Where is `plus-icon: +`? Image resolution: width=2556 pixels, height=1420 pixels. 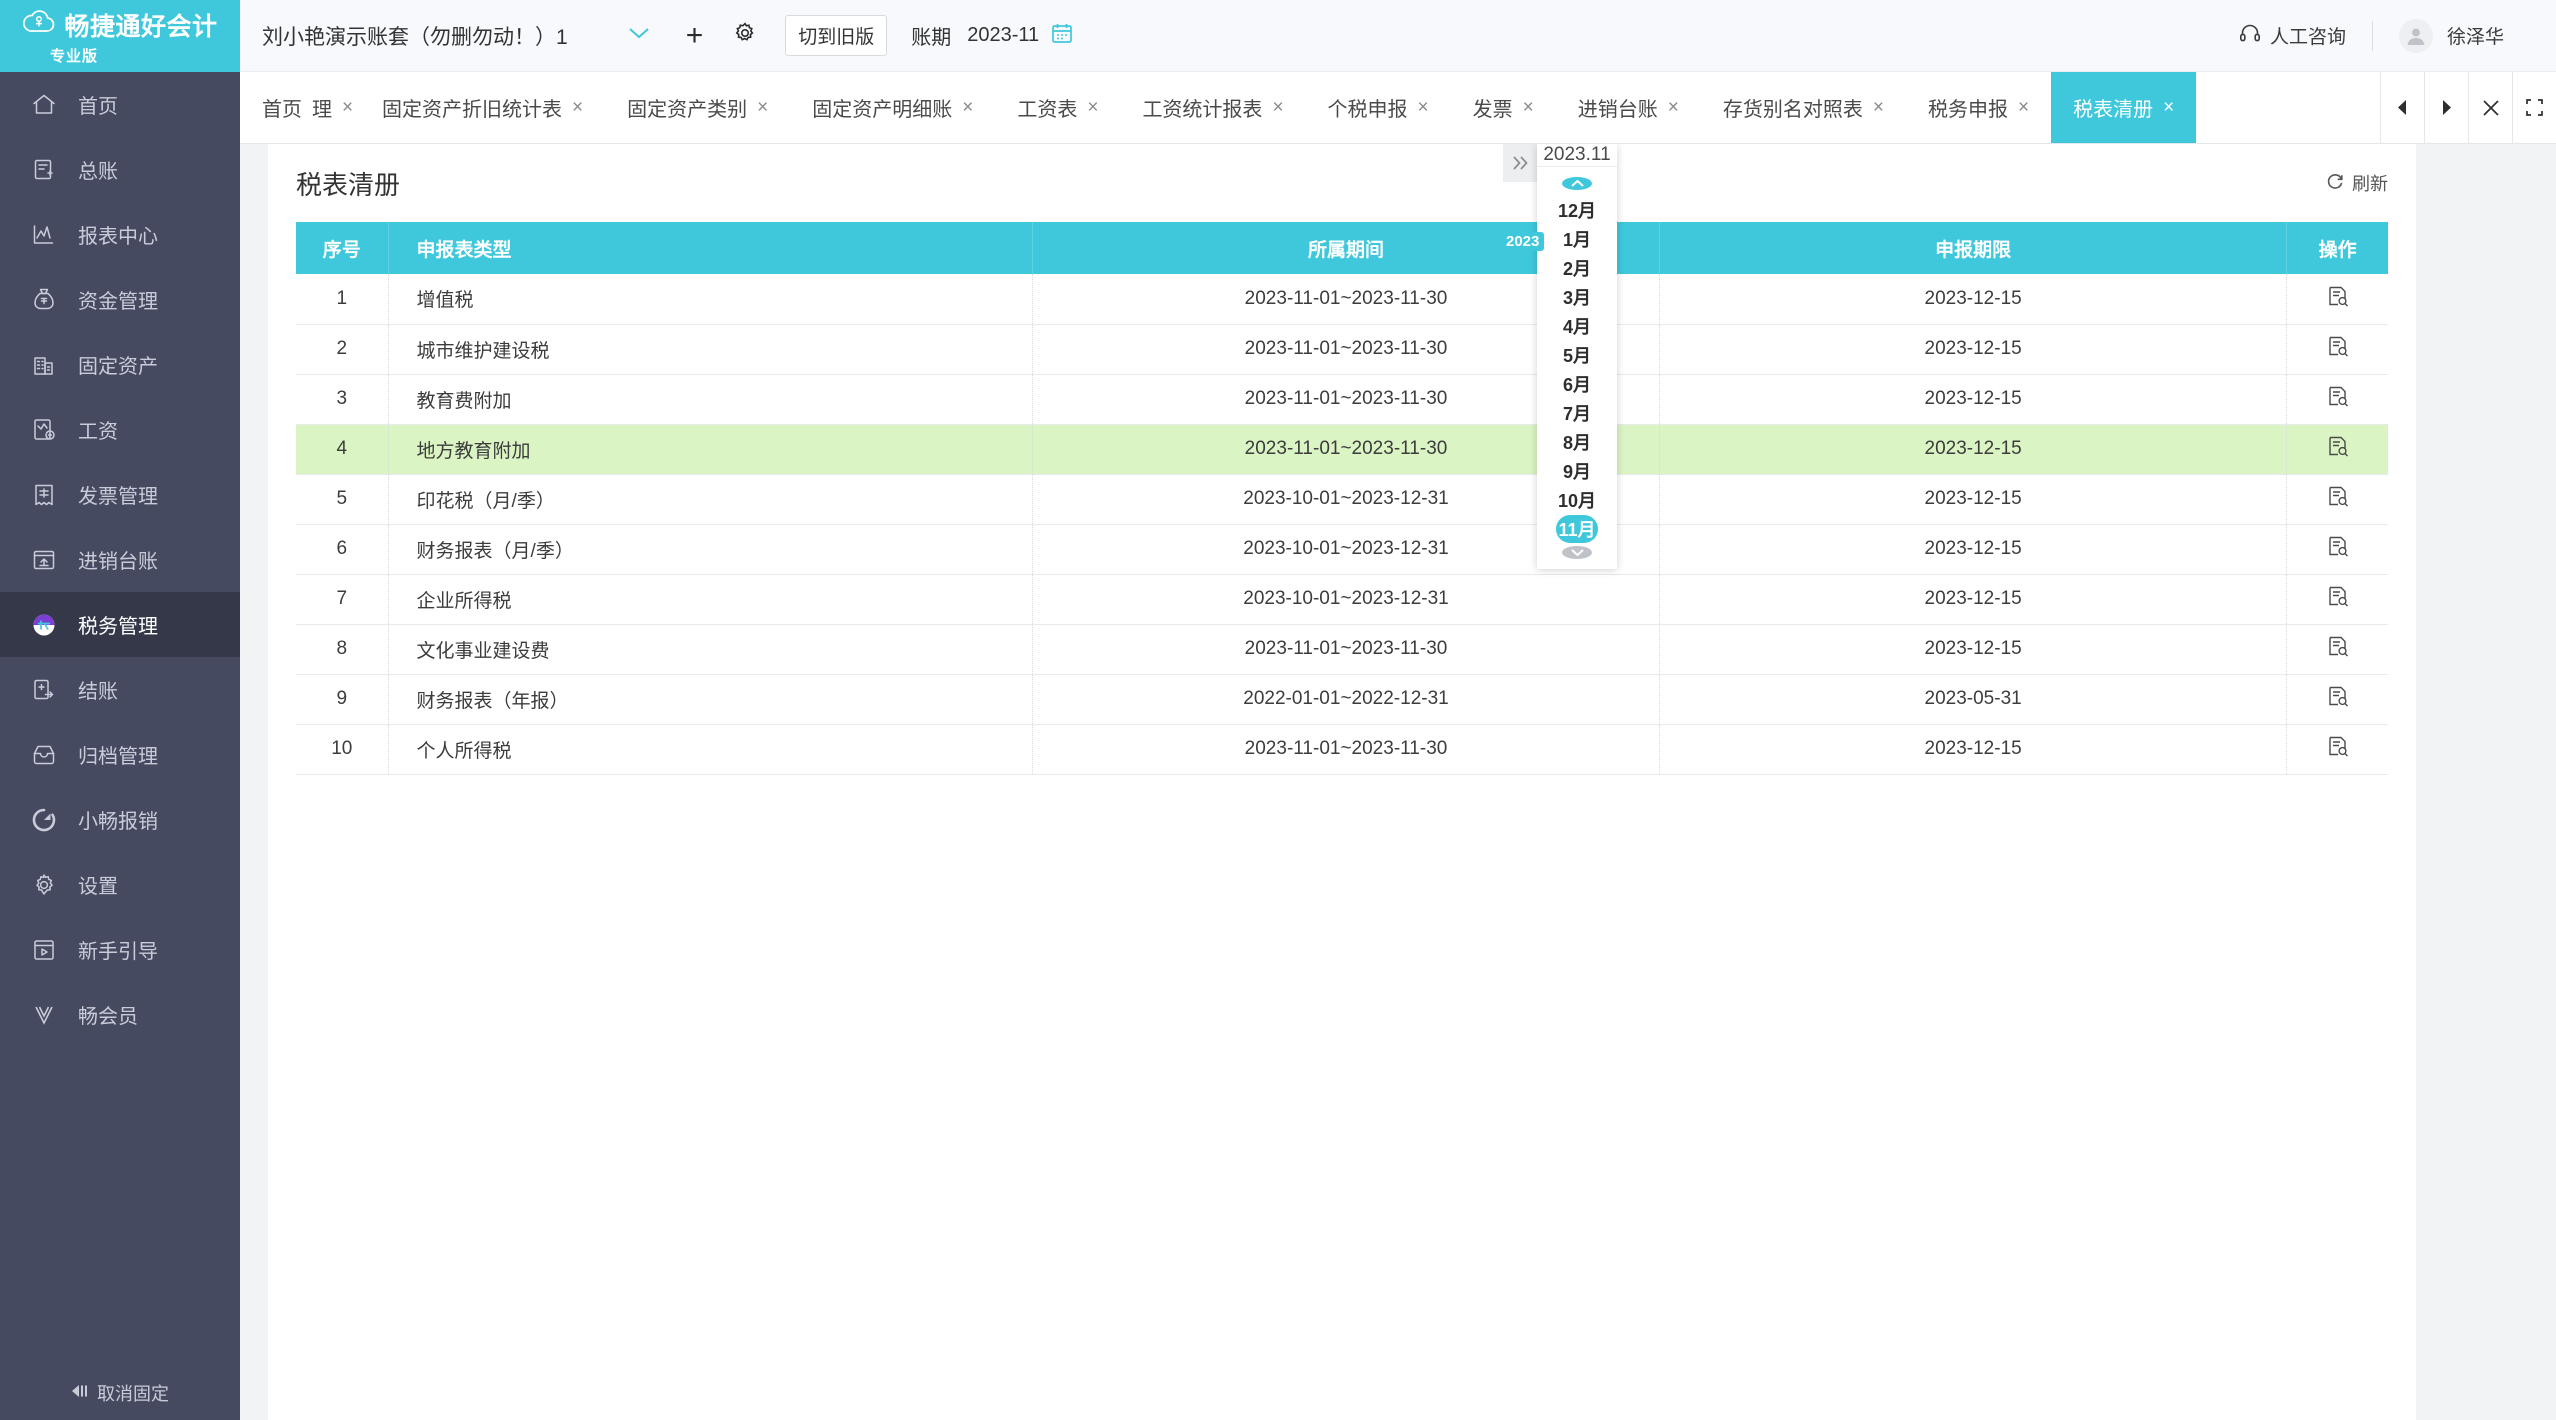
plus-icon: + is located at coordinates (694, 35).